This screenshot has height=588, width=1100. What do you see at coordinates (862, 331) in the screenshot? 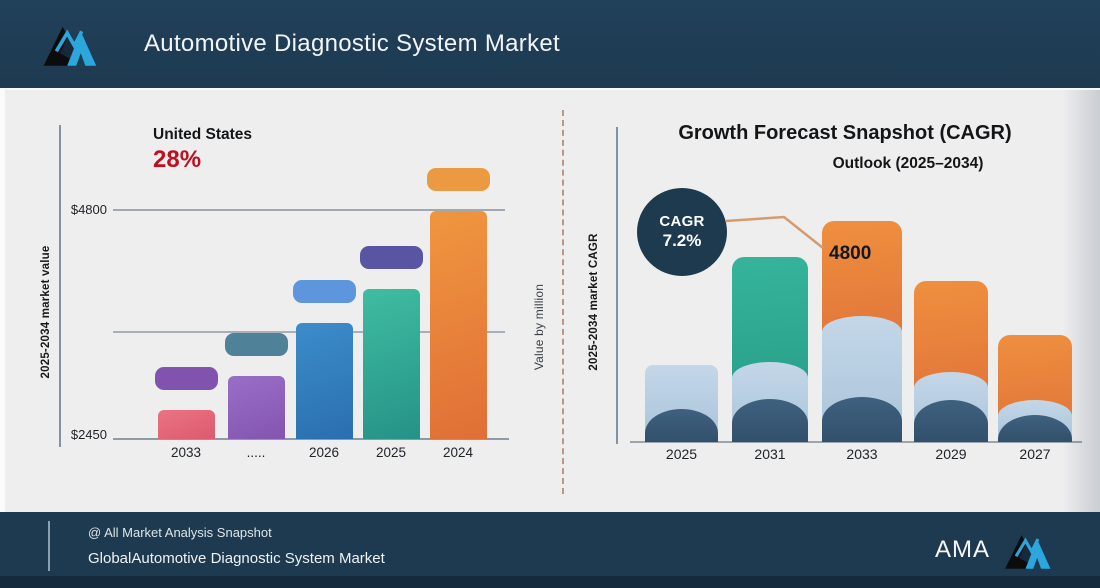
I see `stacked-bar-2033` at bounding box center [862, 331].